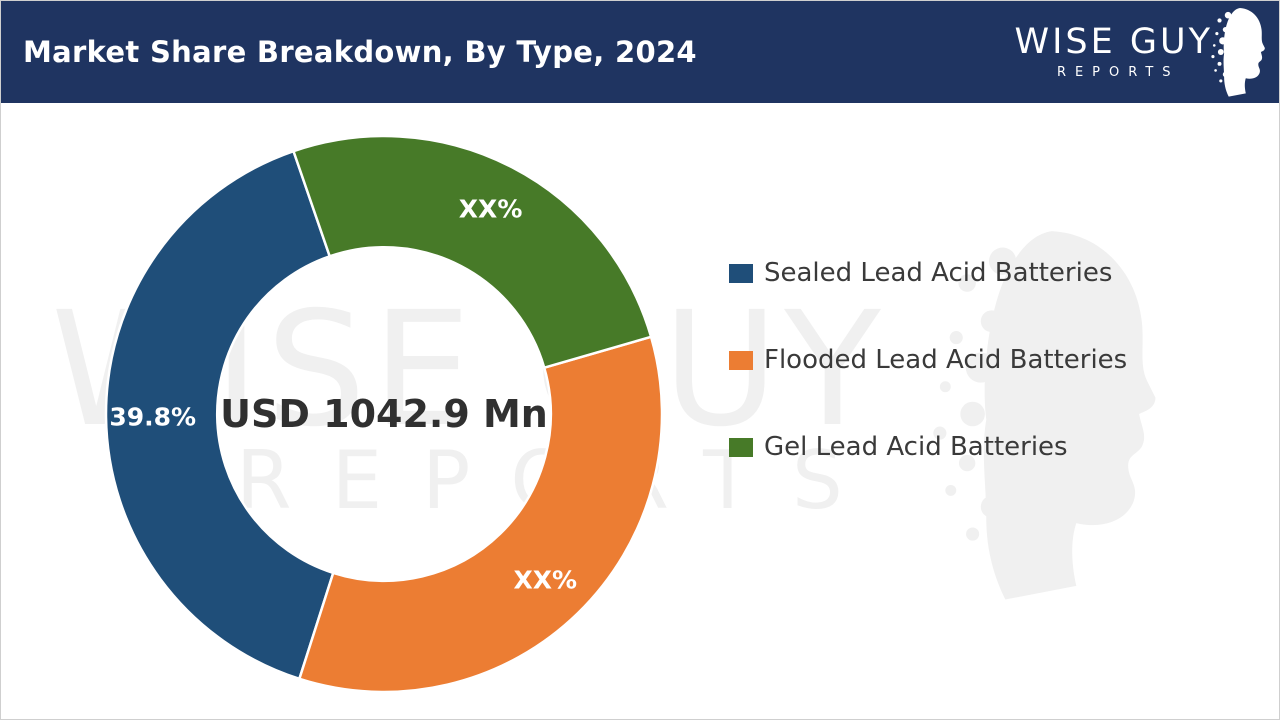 The height and width of the screenshot is (720, 1280). I want to click on dotted-head-profile-icon, so click(1238, 52).